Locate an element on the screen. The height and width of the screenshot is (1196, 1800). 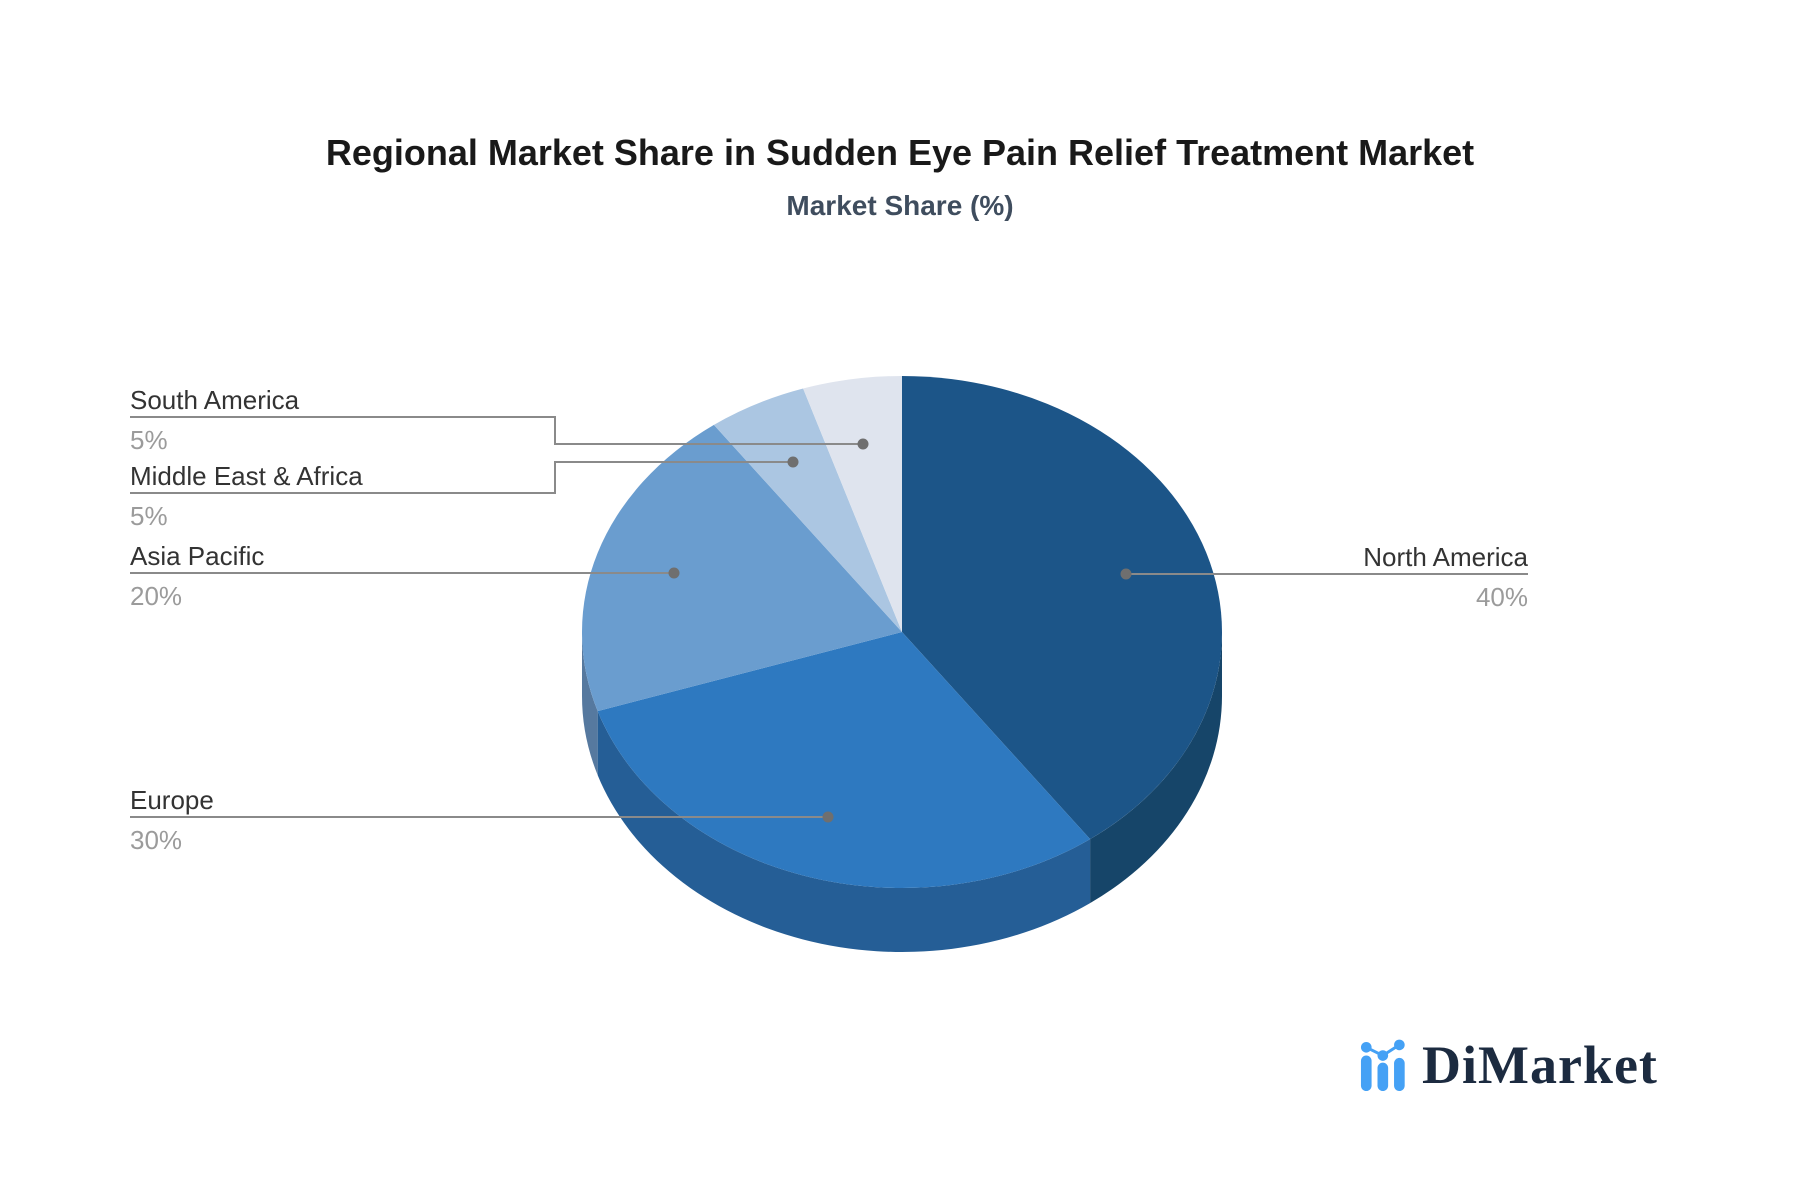
leader-dot-europe is located at coordinates (828, 817).